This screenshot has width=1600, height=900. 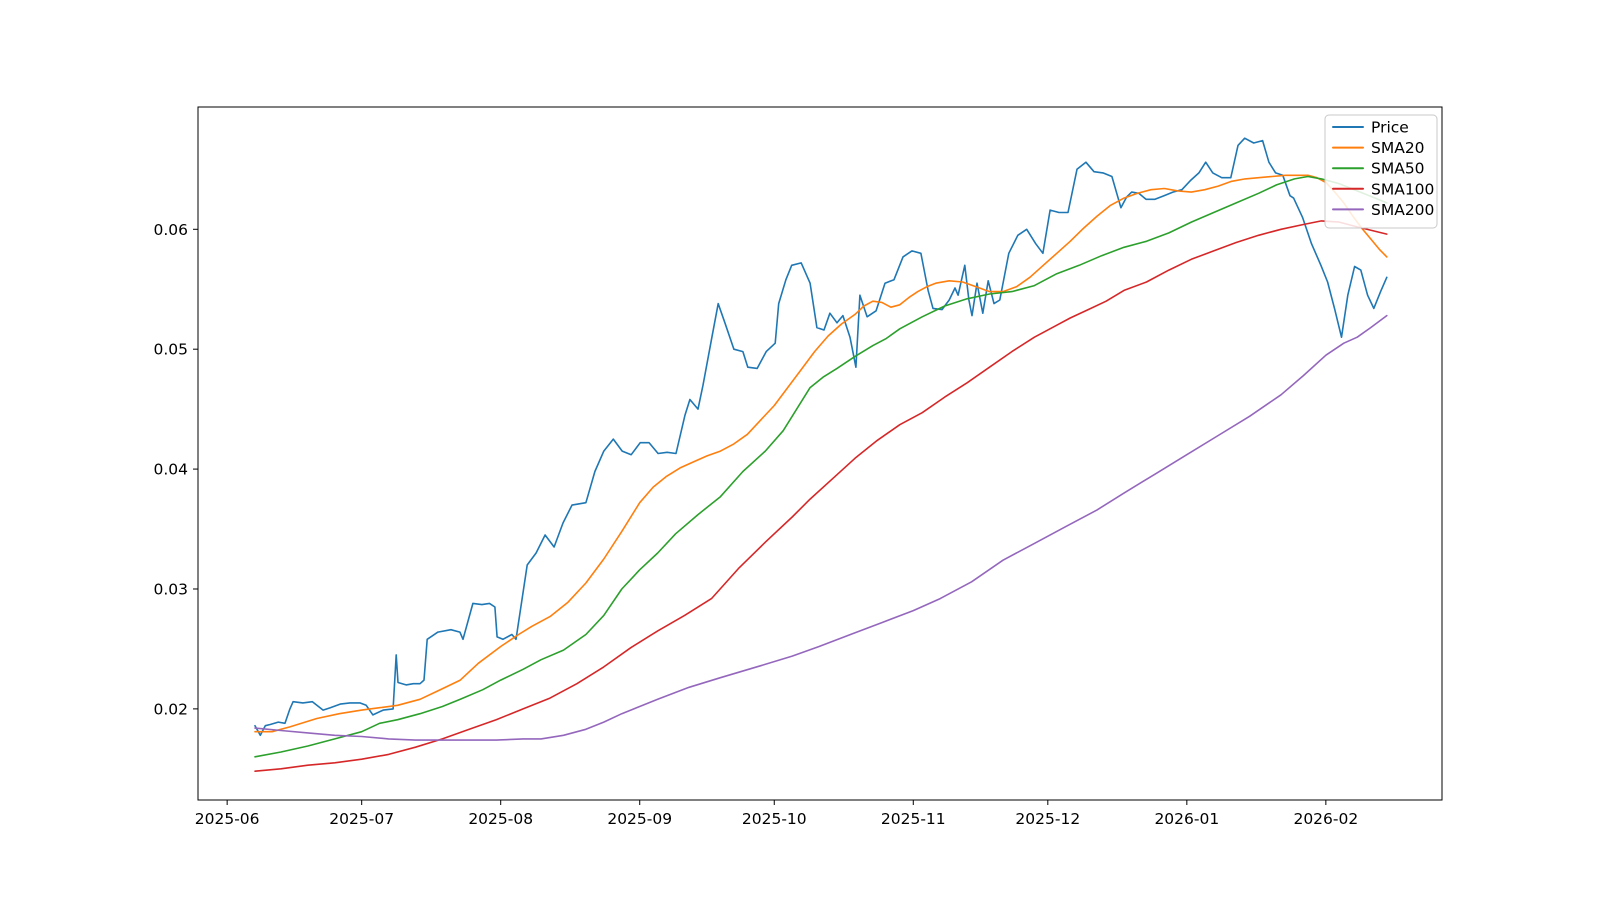 I want to click on legend-label-sma20: SMA20, so click(x=1398, y=148).